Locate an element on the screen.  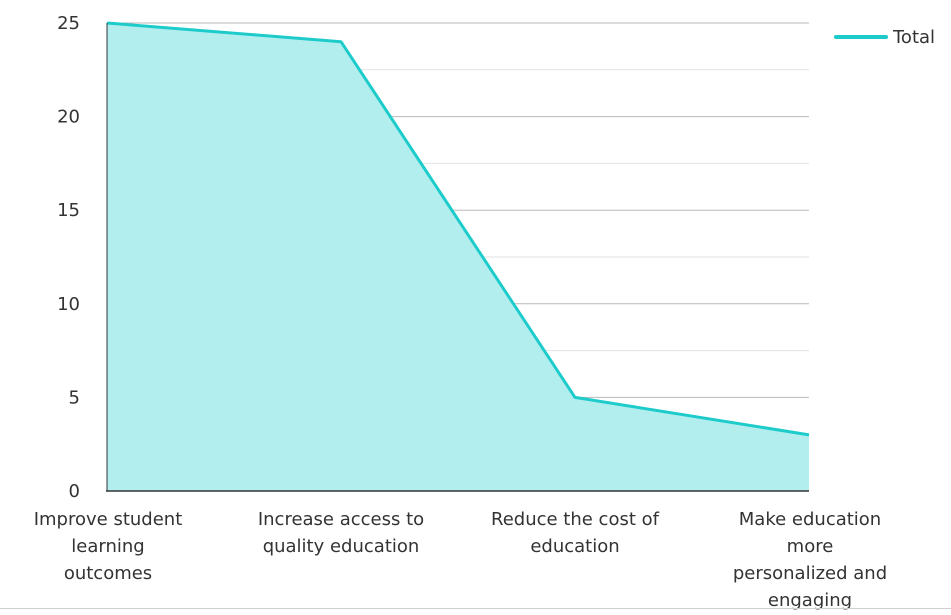
y-tick-label: 25 is located at coordinates (68, 23).